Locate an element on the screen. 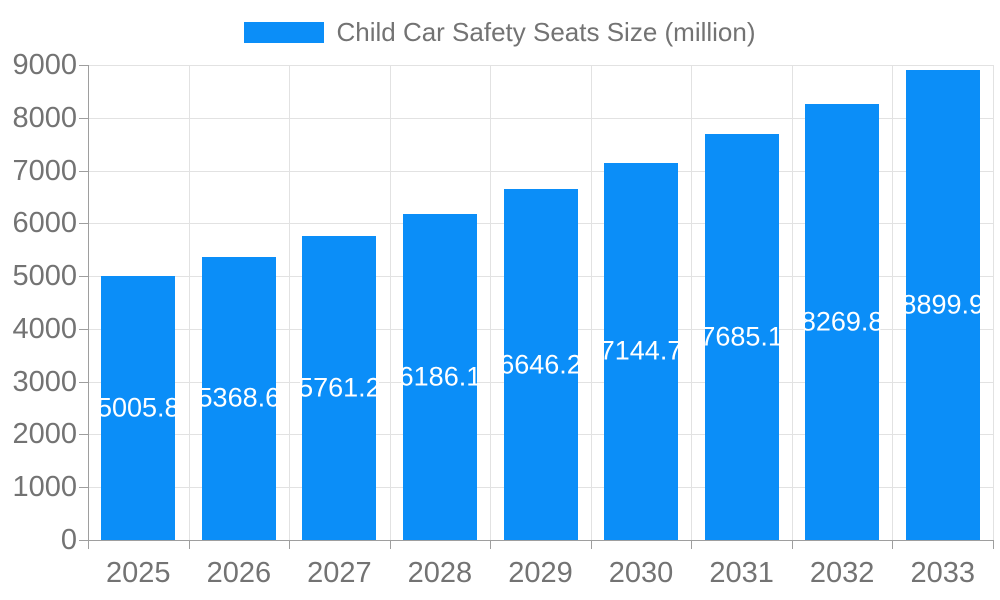 This screenshot has width=1000, height=600. bar-value-label: 6646.2 is located at coordinates (540, 364).